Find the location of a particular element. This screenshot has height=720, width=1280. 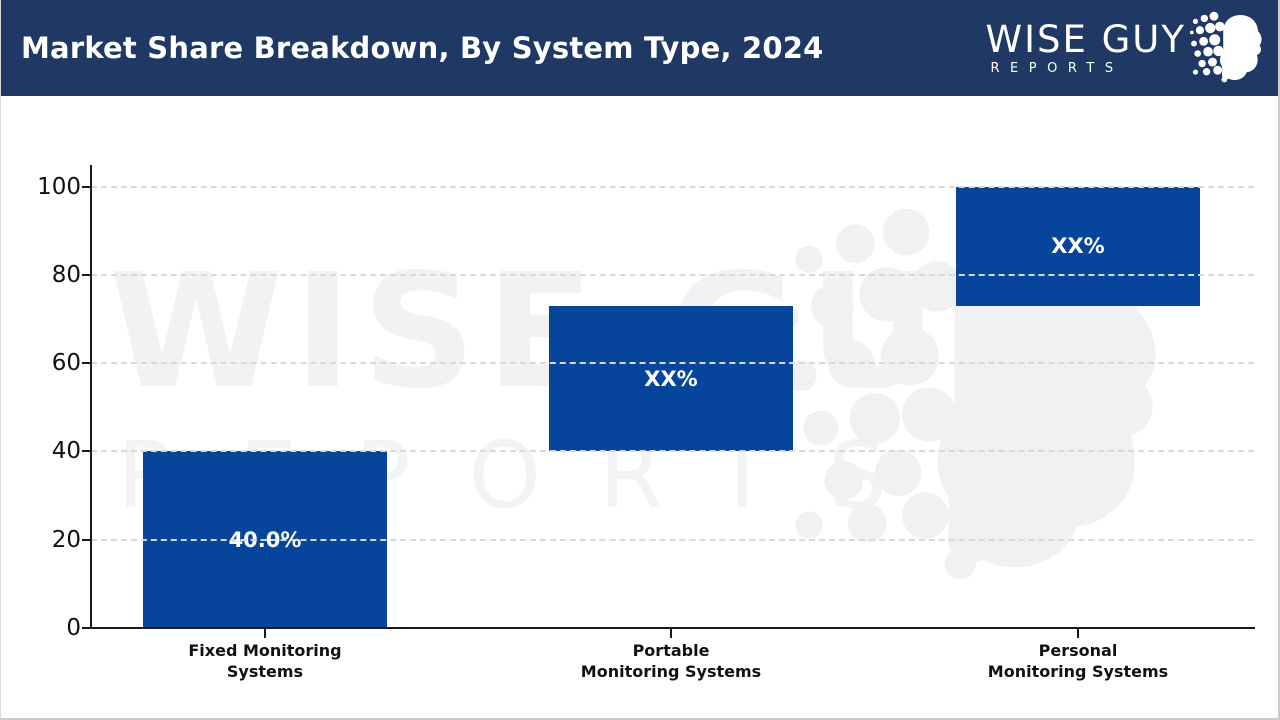

x-category-label: Portable Monitoring Systems is located at coordinates (671, 661).